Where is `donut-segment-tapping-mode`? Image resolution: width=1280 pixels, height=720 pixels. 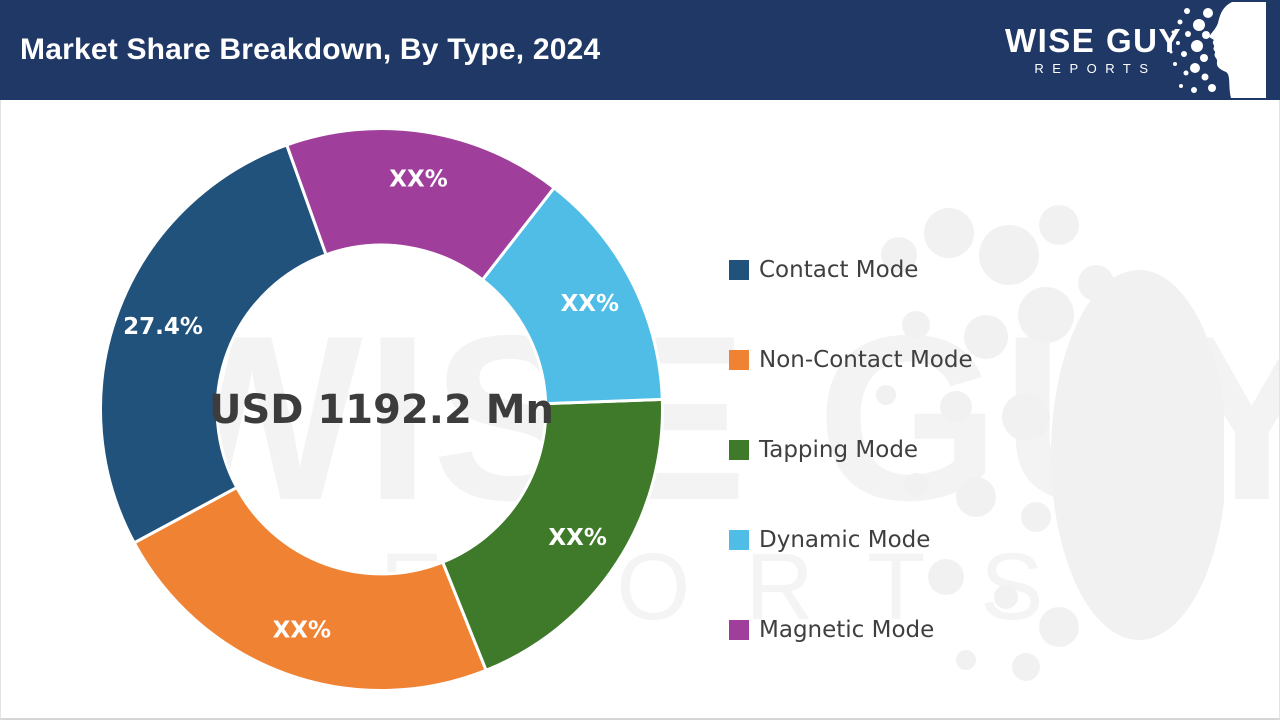
donut-segment-tapping-mode is located at coordinates (552, 535).